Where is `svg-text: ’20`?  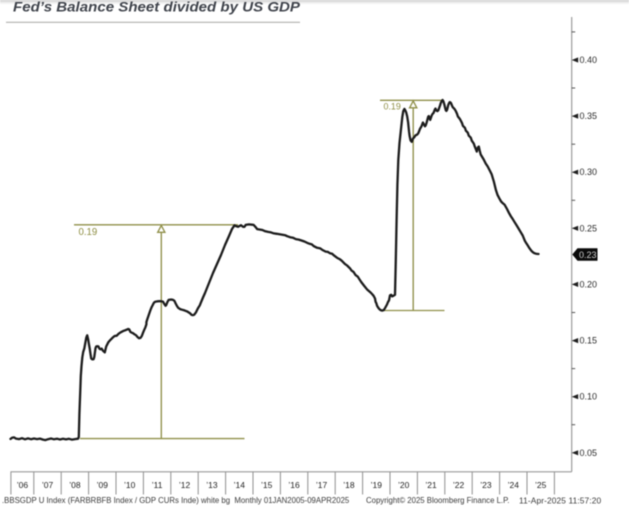 svg-text: ’20 is located at coordinates (404, 485).